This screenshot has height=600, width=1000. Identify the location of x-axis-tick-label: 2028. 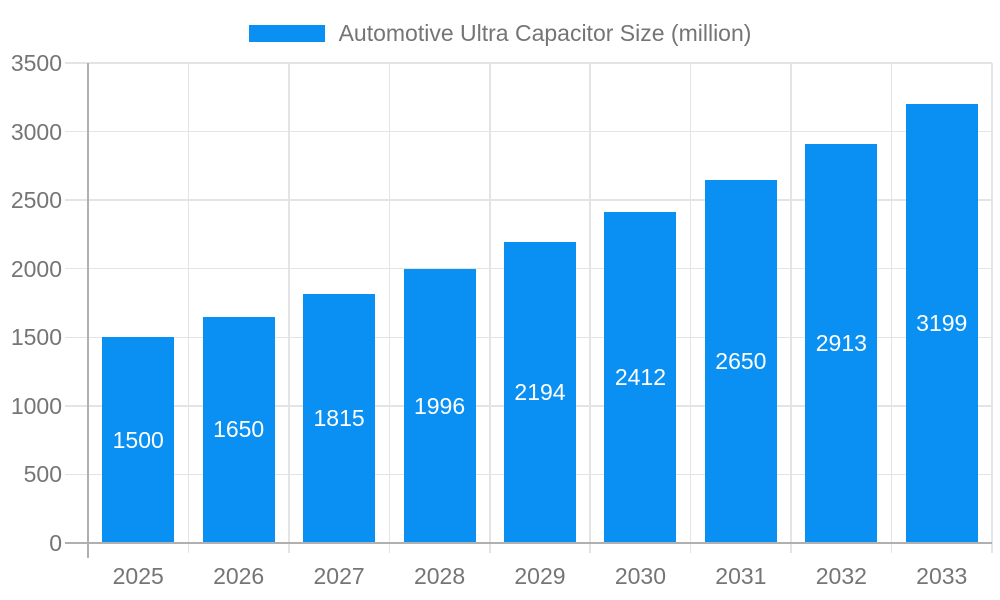
(439, 576).